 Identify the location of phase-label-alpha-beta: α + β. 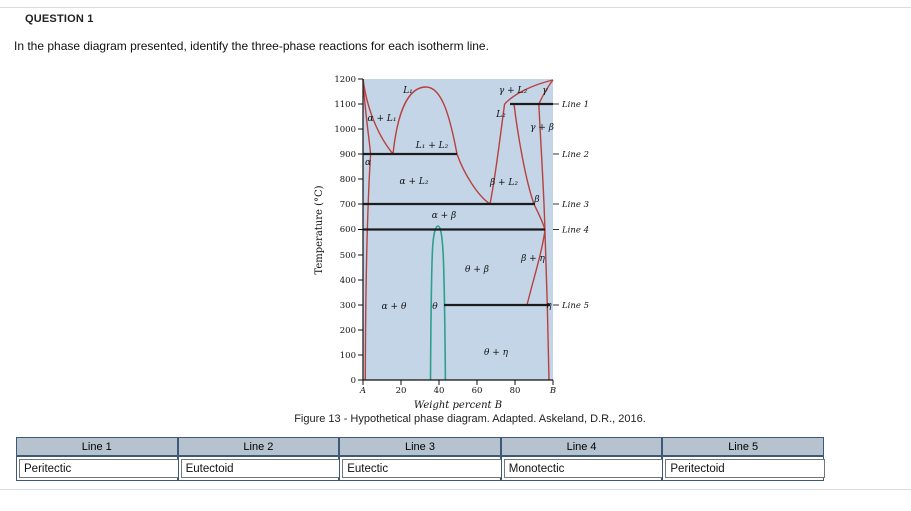
(444, 216).